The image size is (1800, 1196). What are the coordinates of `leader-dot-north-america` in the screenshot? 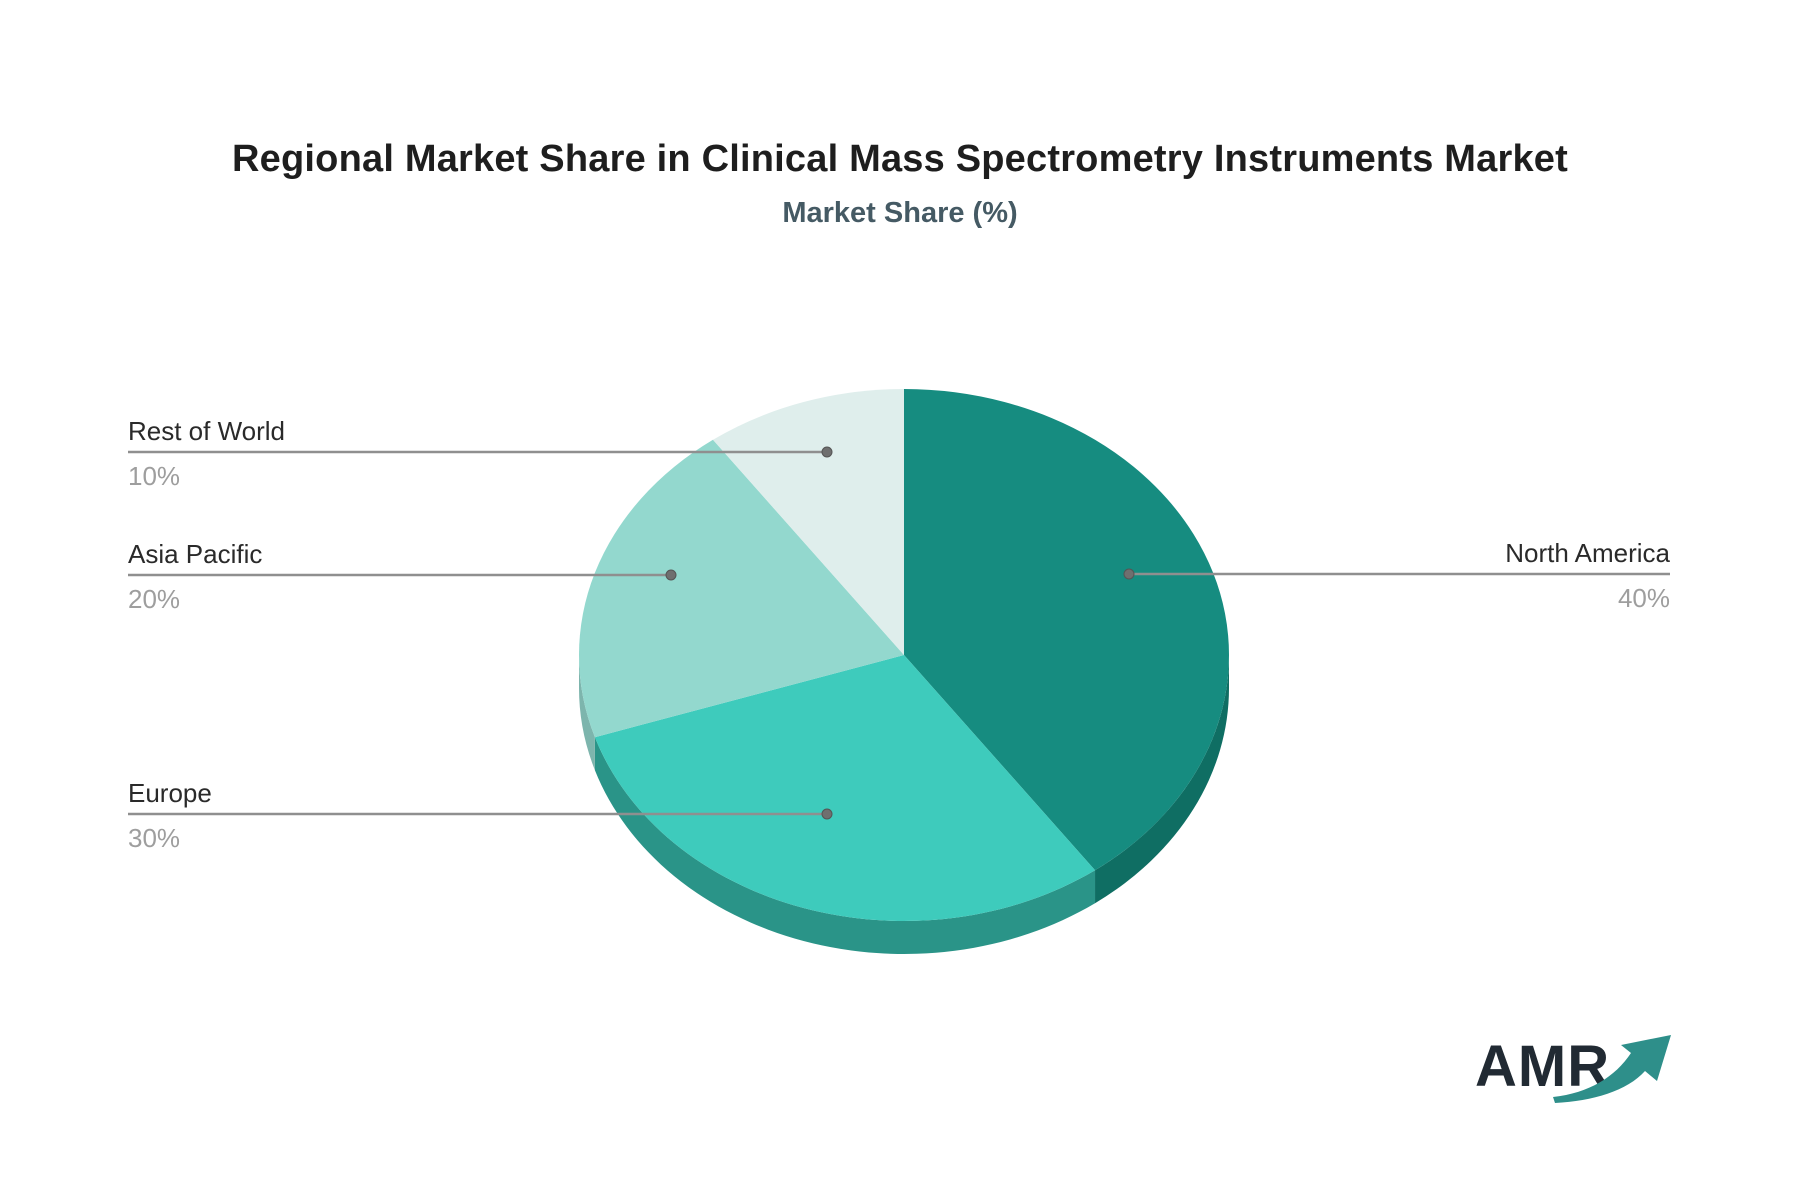 It's located at (1129, 574).